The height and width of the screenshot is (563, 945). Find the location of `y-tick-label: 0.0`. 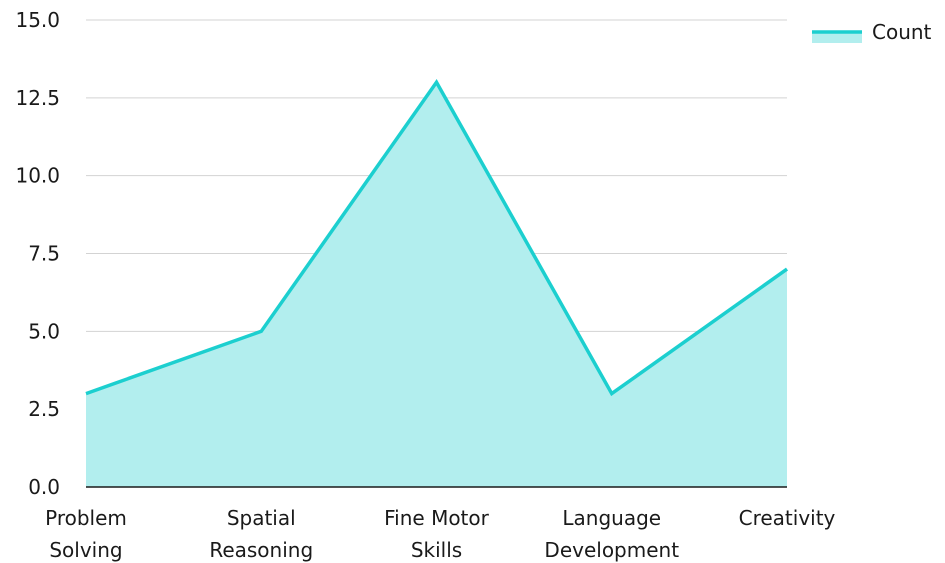

y-tick-label: 0.0 is located at coordinates (44, 487).